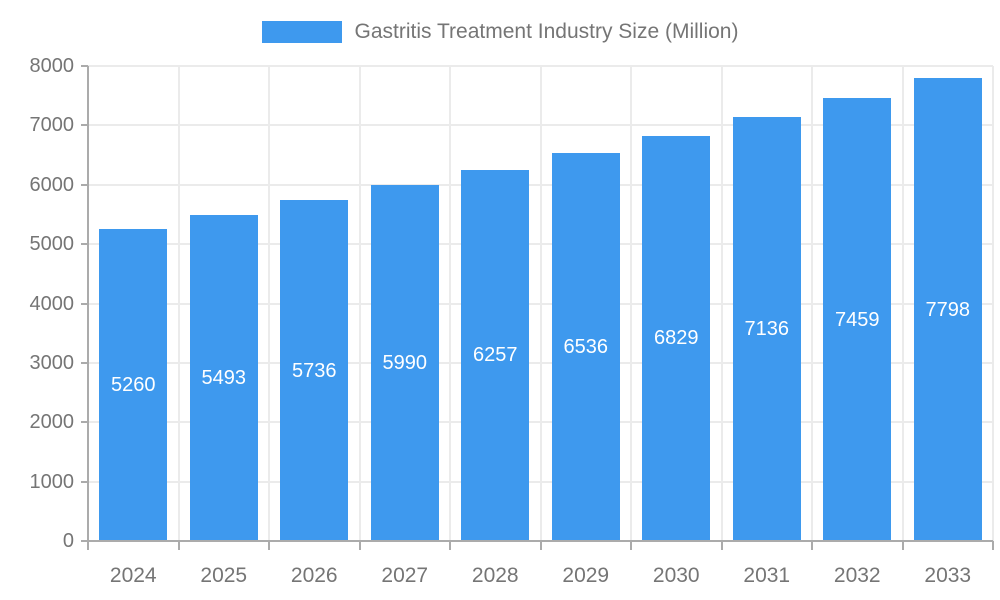  I want to click on x-axis-label-2030: 2030, so click(676, 575).